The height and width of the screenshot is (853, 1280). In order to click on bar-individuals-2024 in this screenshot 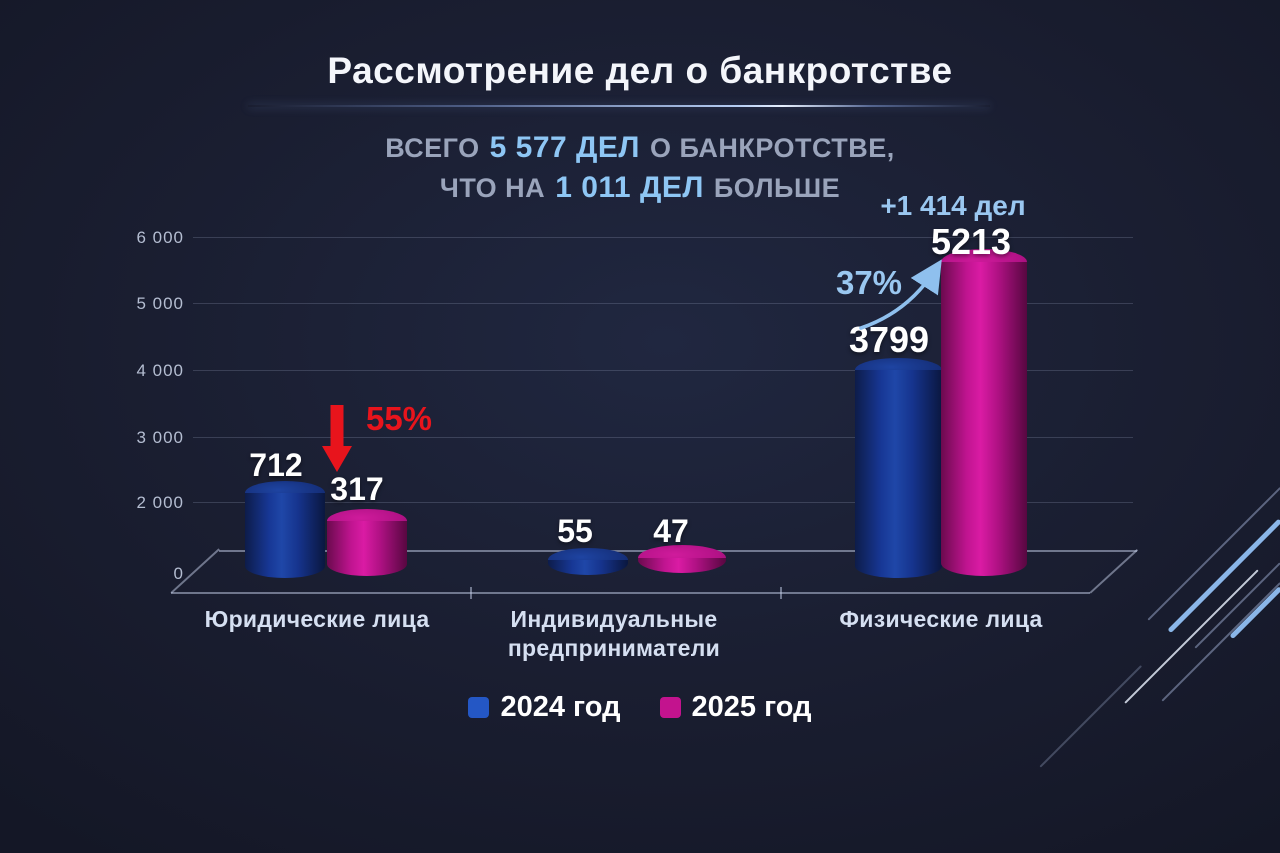, I will do `click(898, 468)`.